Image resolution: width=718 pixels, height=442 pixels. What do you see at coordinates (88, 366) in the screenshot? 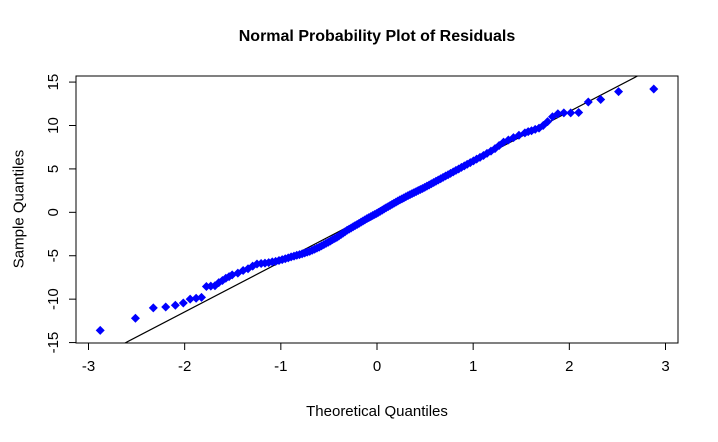
I see `x-tick-label: -3` at bounding box center [88, 366].